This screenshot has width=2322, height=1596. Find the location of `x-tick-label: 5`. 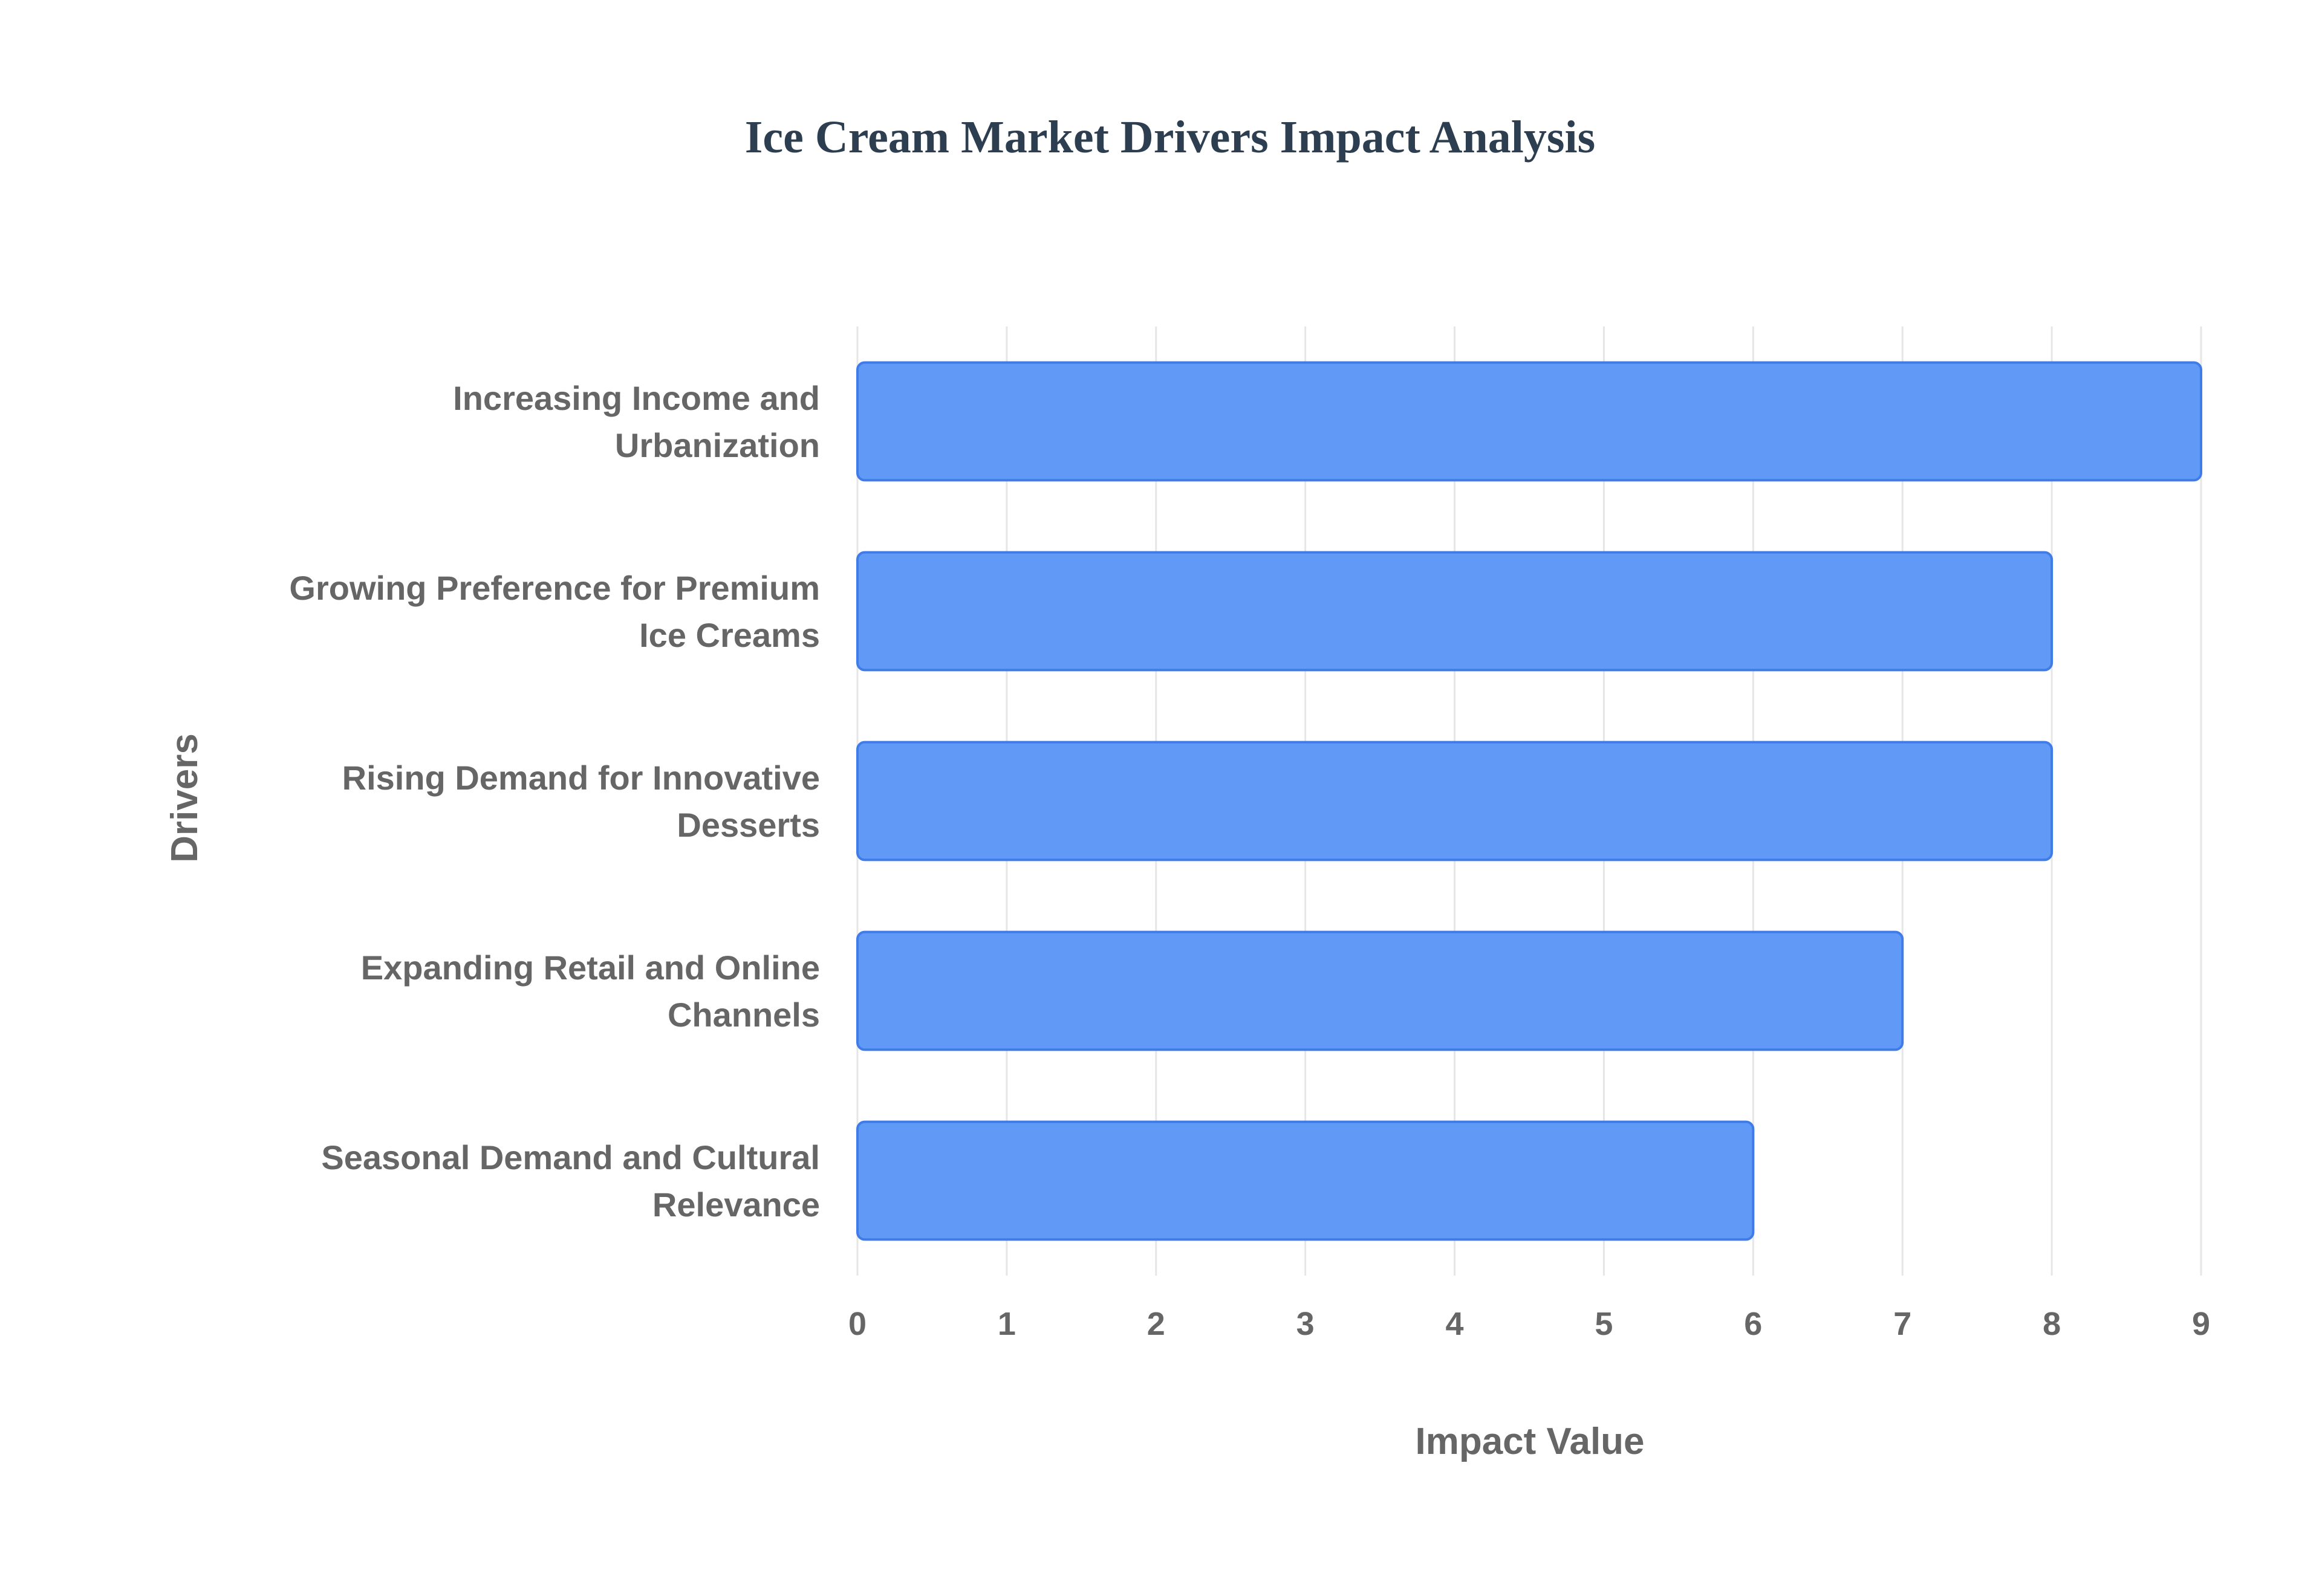

x-tick-label: 5 is located at coordinates (1604, 1324).